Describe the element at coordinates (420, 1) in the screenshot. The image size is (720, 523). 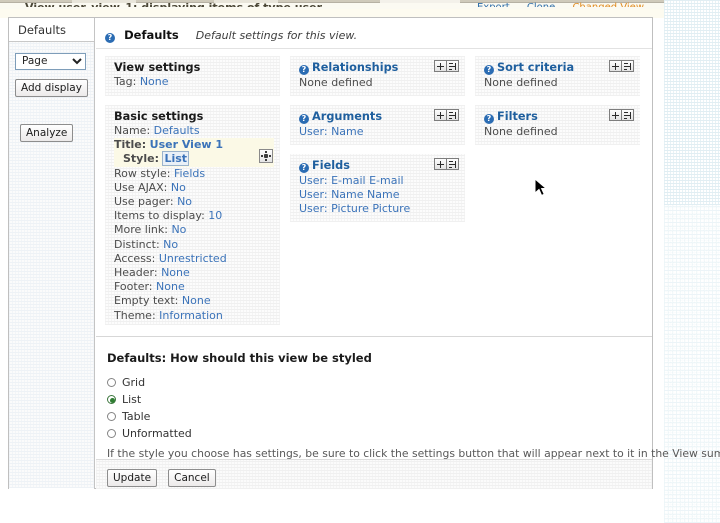
I see `browser-tab-active` at that location.